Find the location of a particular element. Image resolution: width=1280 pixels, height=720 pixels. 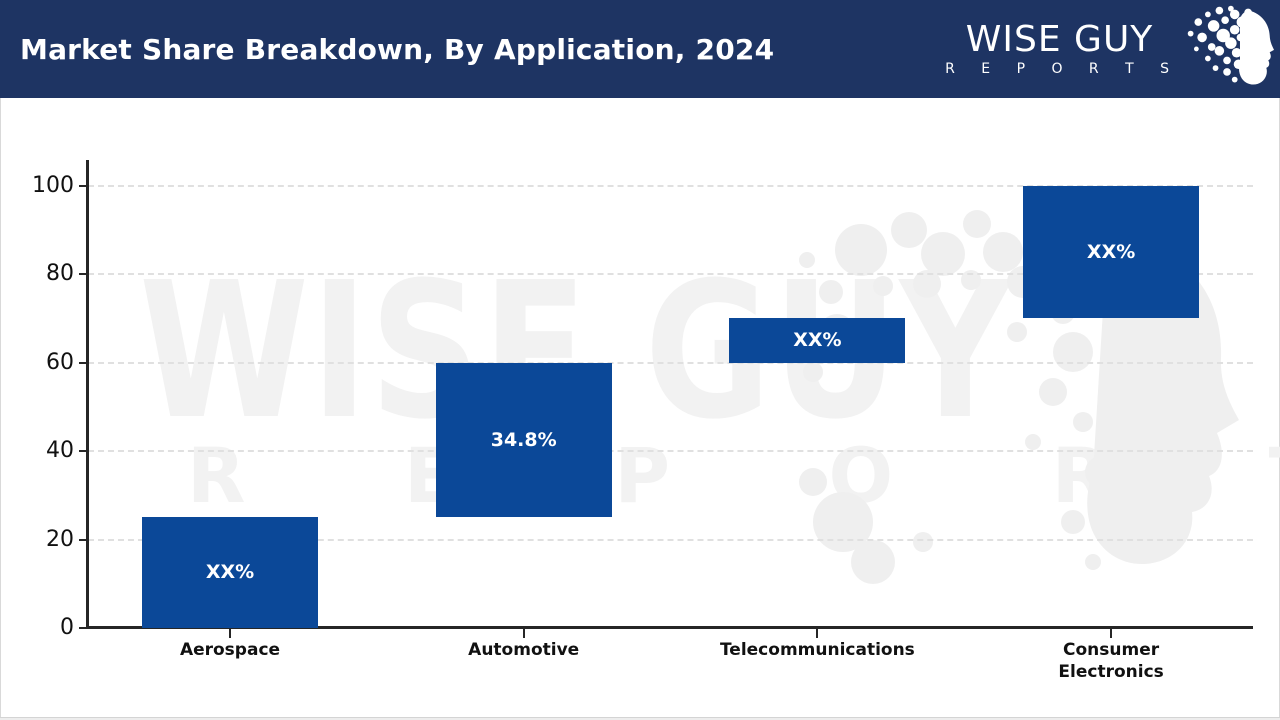

x-category-label: Telecommunications is located at coordinates (817, 650).